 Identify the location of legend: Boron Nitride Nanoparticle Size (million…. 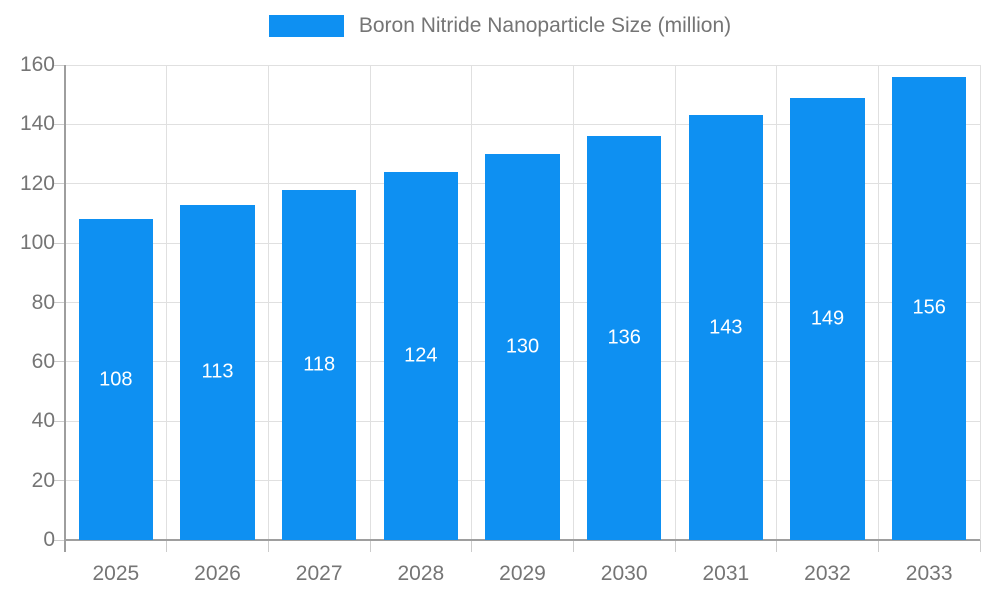
(500, 26).